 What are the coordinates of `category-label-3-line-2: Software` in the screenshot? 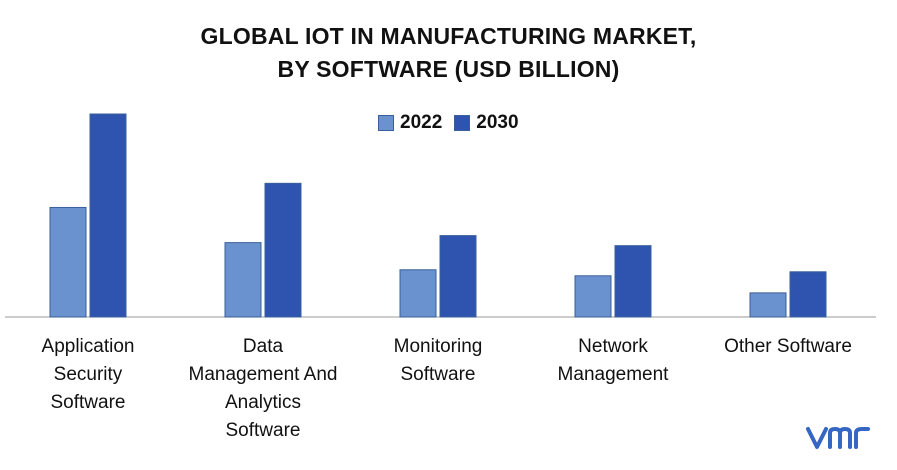 It's located at (438, 374).